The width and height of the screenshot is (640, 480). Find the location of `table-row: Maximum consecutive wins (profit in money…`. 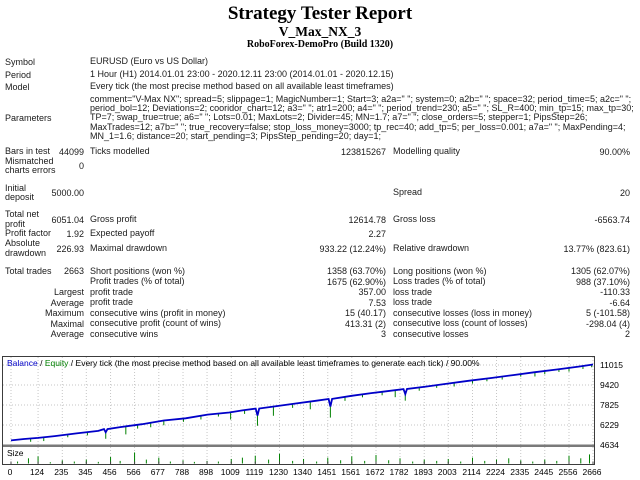

table-row: Maximum consecutive wins (profit in money… is located at coordinates (320, 313).